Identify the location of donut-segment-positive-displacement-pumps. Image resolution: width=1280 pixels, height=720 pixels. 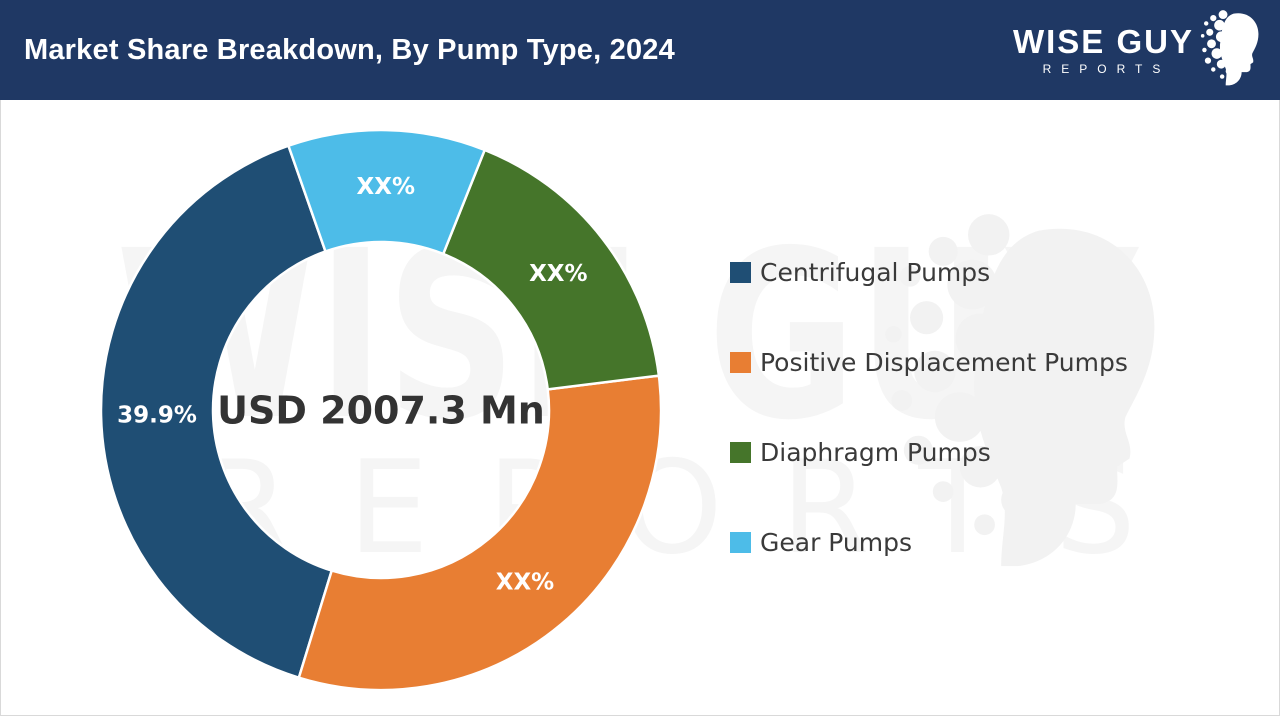
(480, 533).